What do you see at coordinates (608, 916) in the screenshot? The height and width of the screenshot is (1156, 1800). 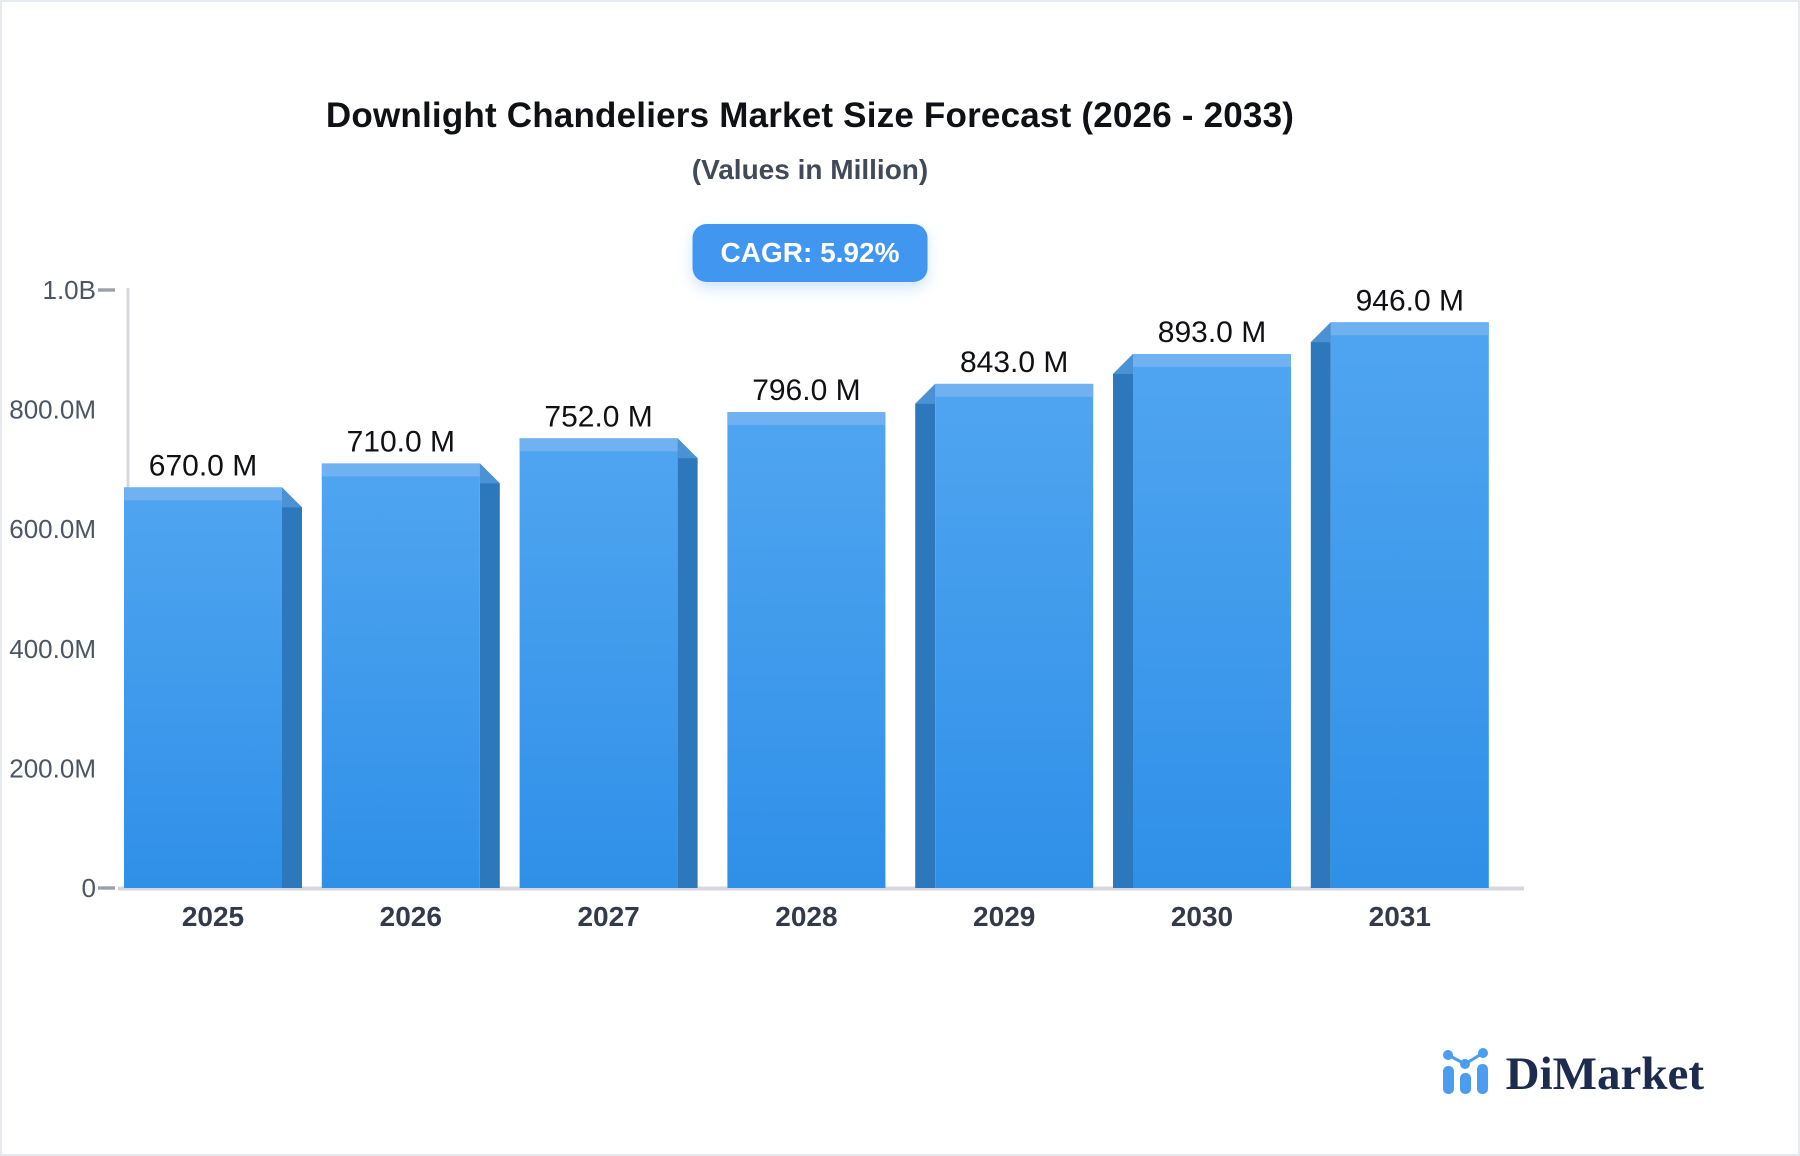 I see `x-axis-label: 2027` at bounding box center [608, 916].